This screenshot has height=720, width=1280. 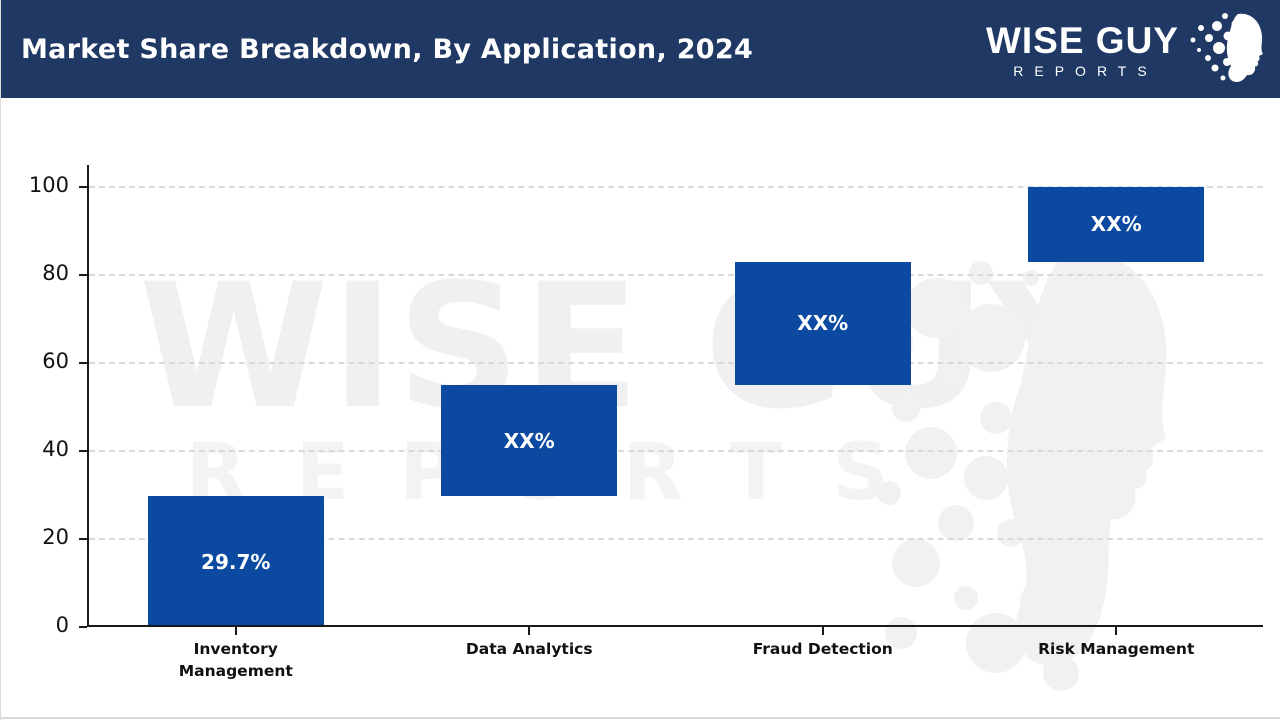 I want to click on brand-logo-text: WISE GUY REPORTS, so click(x=1082, y=49).